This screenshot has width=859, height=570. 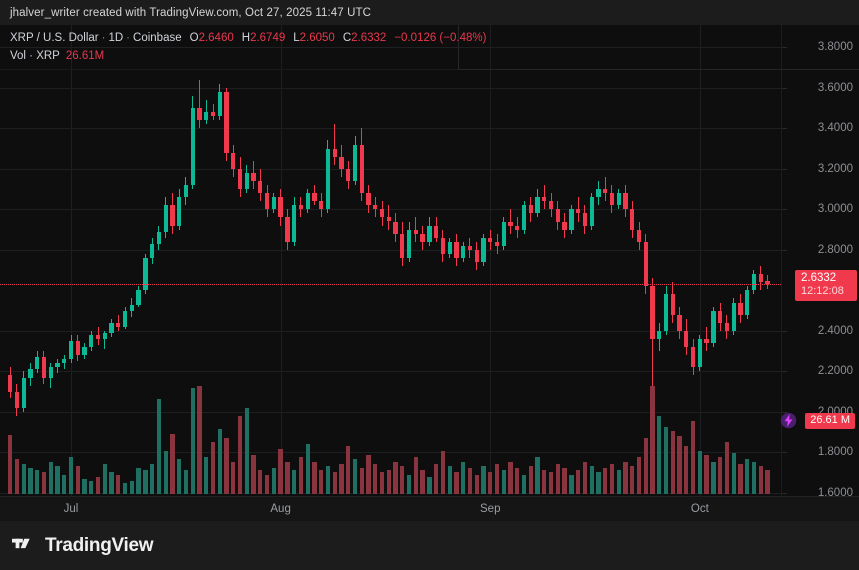 What do you see at coordinates (835, 47) in the screenshot?
I see `price-tick-label: 3.8000` at bounding box center [835, 47].